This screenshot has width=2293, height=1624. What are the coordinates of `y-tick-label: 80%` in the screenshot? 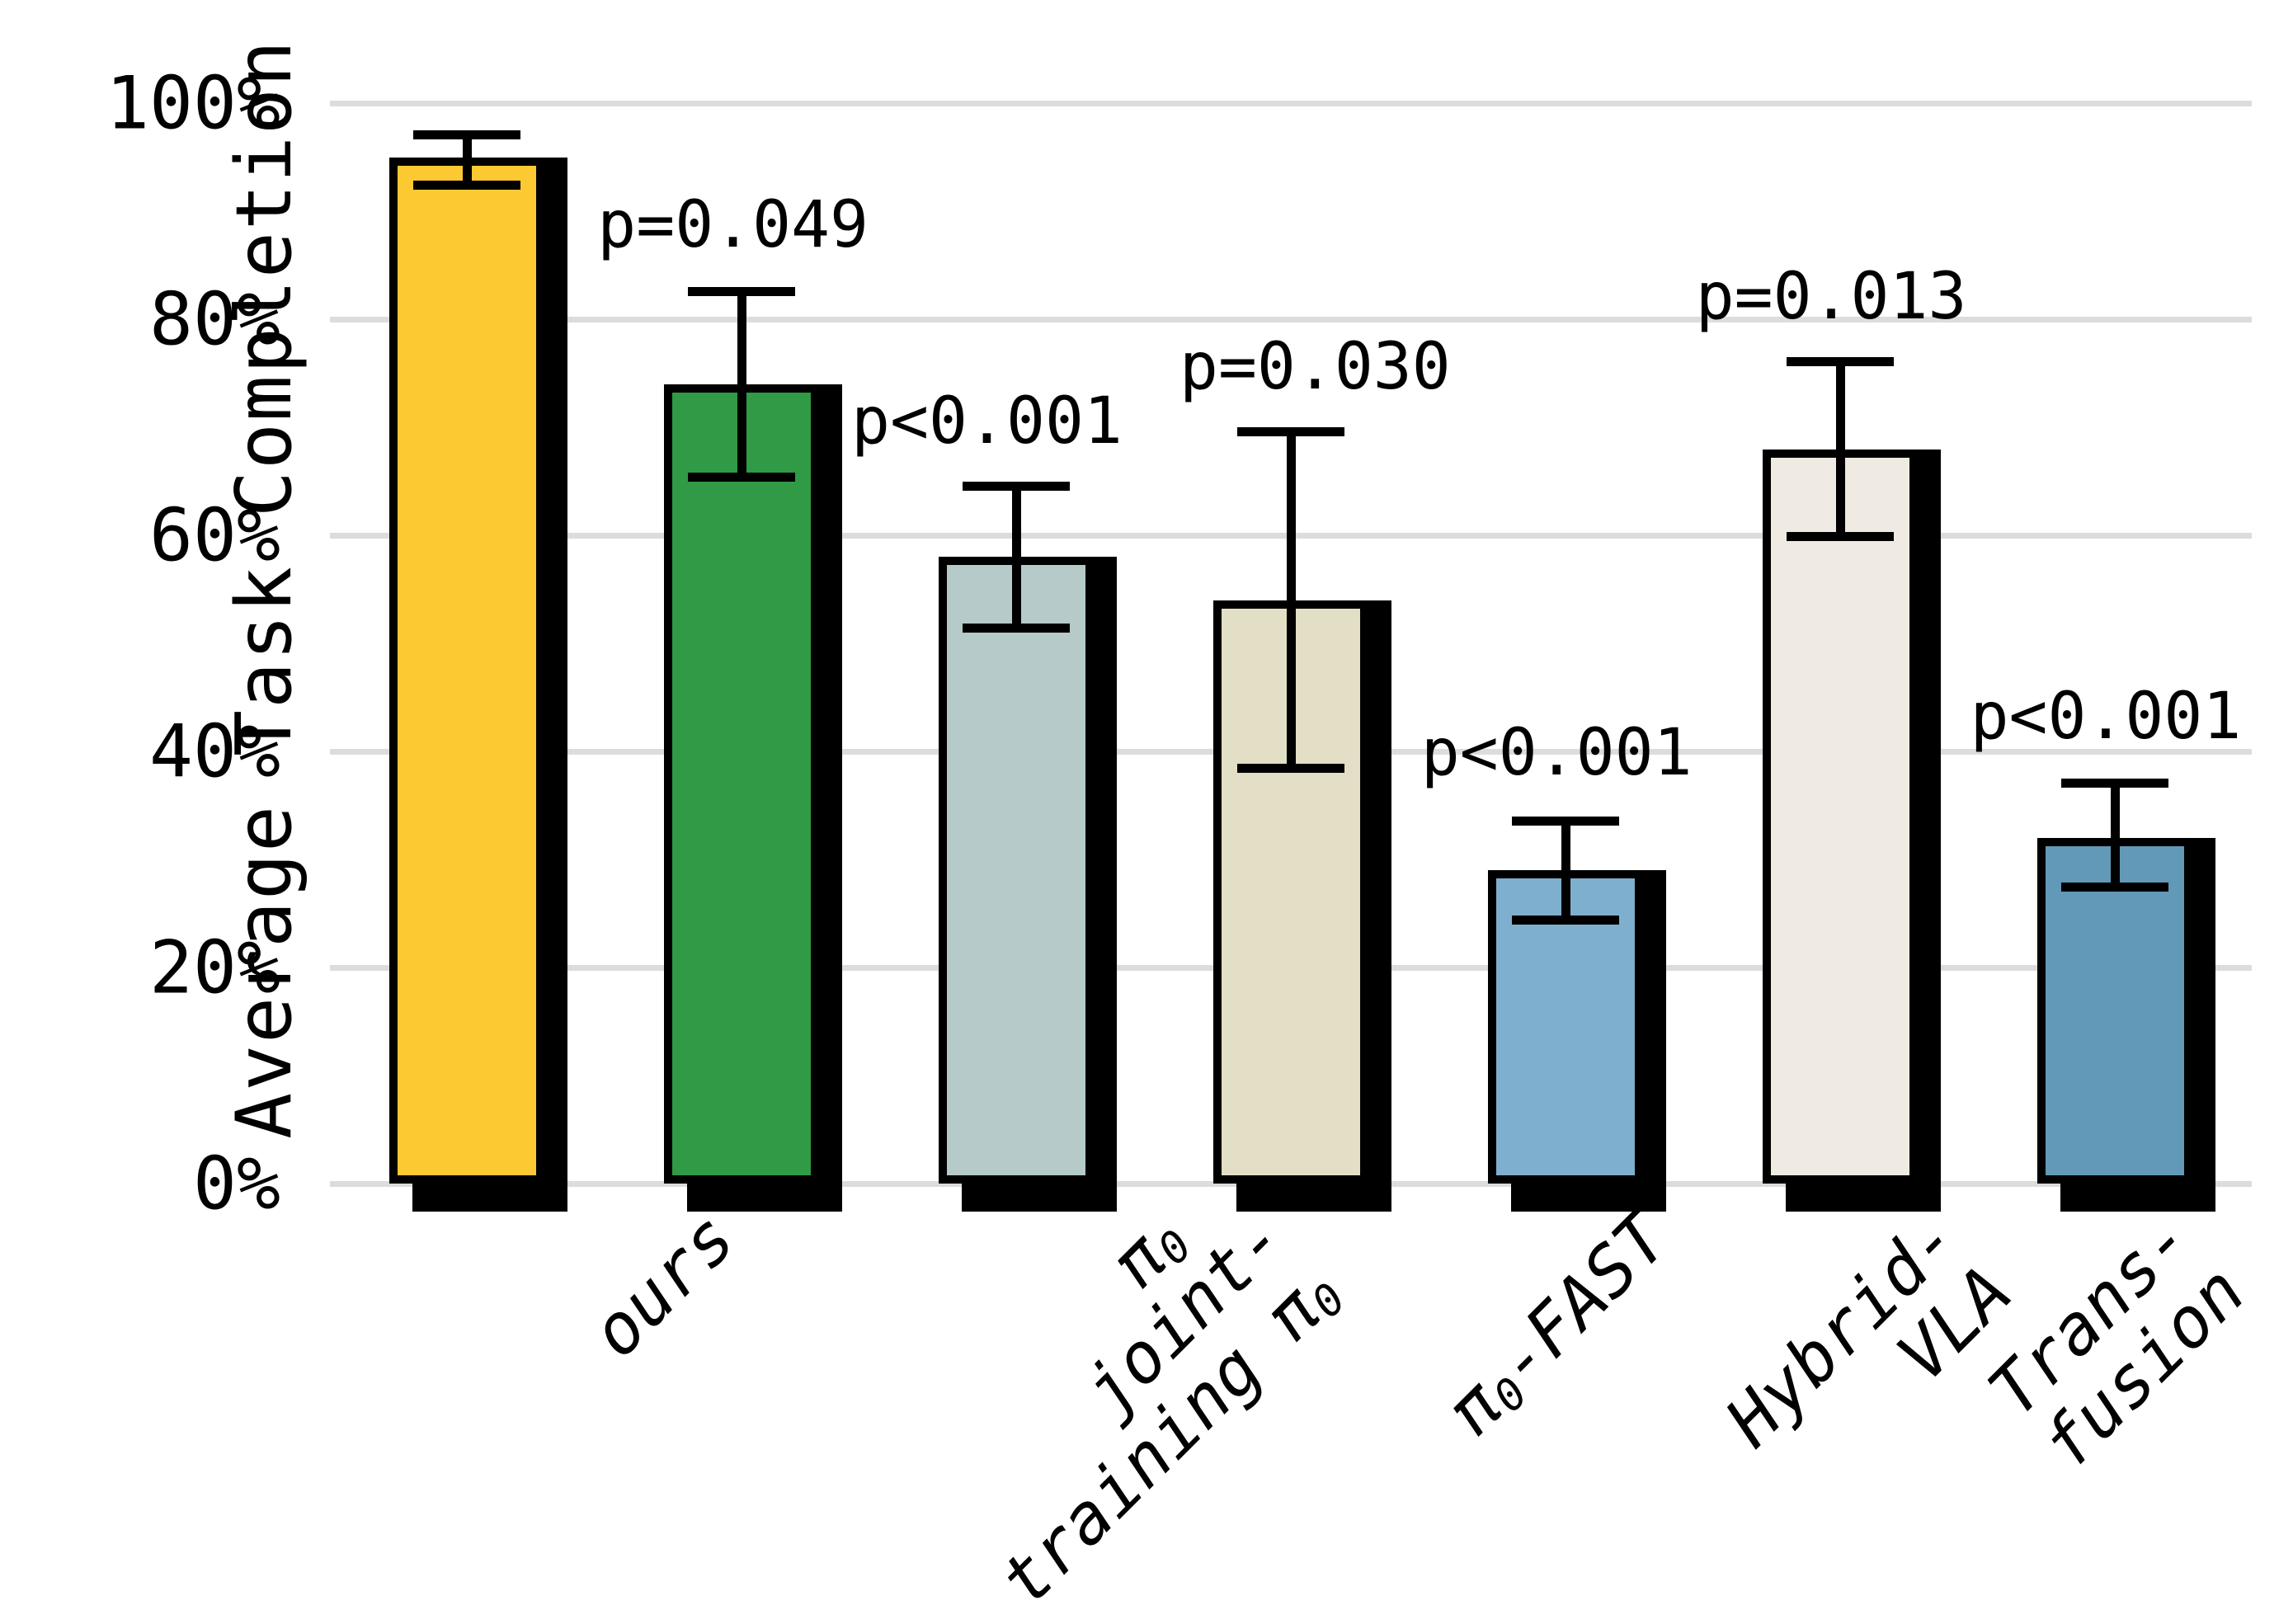 It's located at (214, 319).